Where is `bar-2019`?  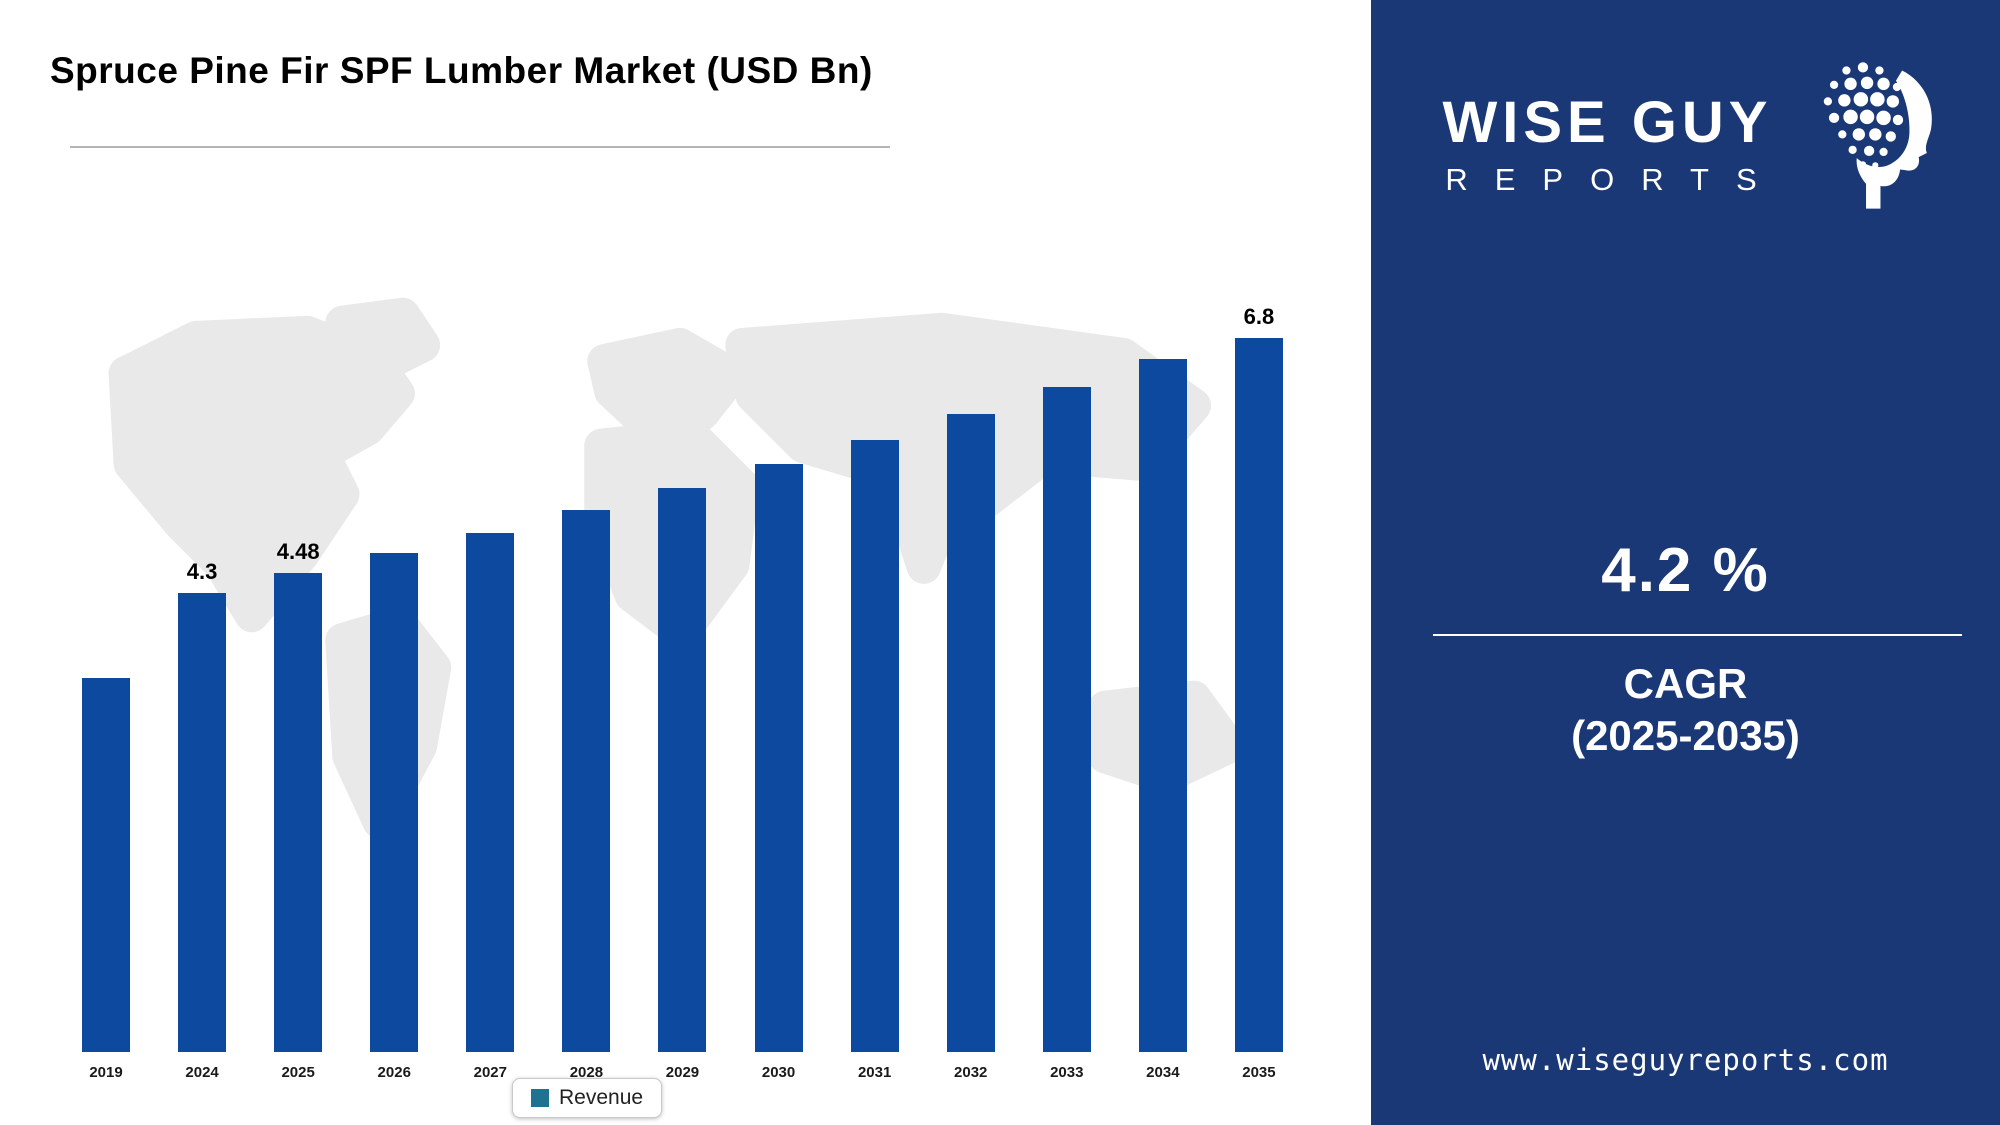
bar-2019 is located at coordinates (106, 865).